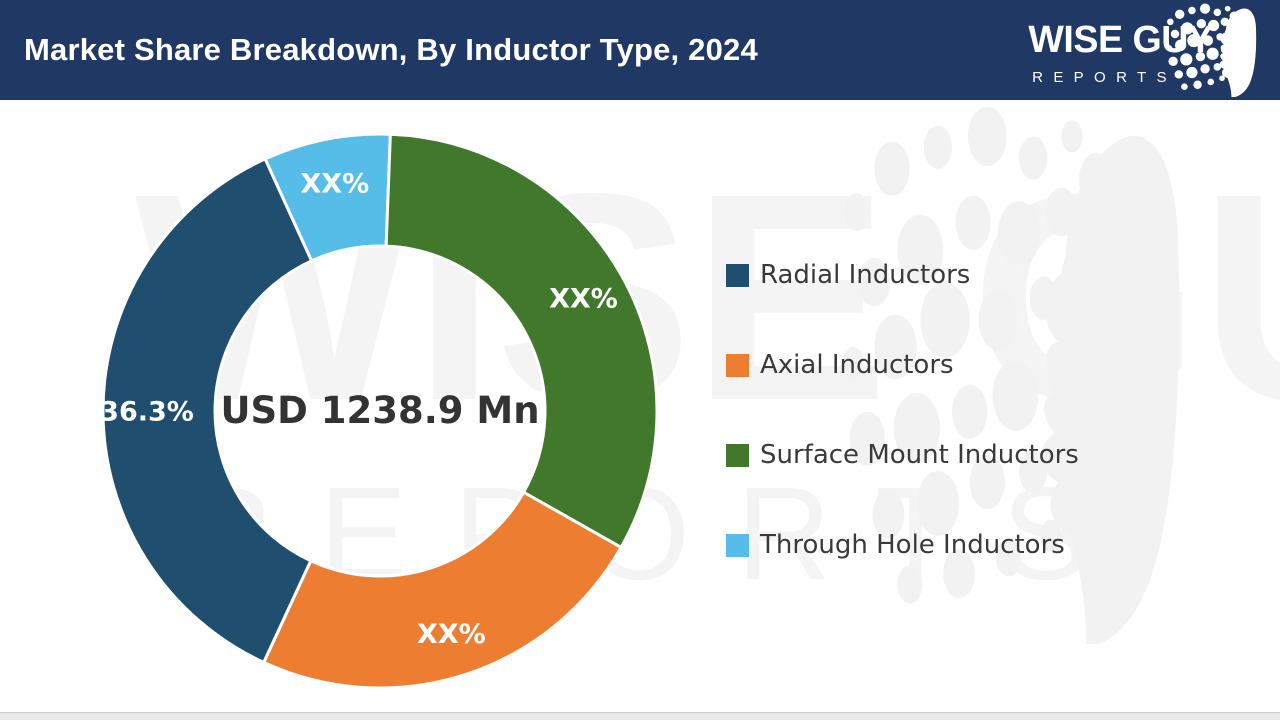 Image resolution: width=1280 pixels, height=720 pixels. Describe the element at coordinates (912, 545) in the screenshot. I see `legend-label-through-hole-inductors: Through Hole Inductors` at that location.